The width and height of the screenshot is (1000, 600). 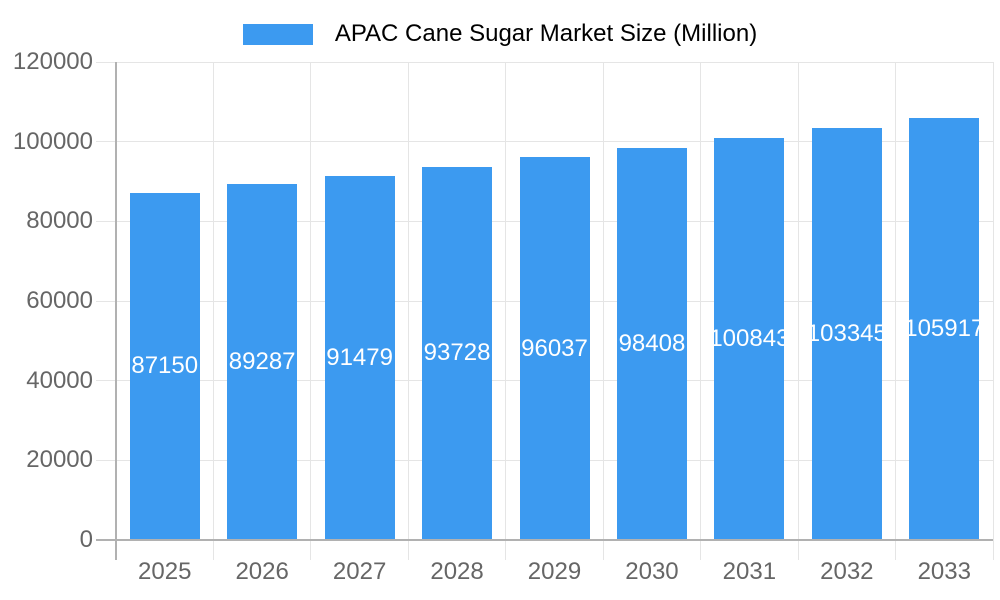 What do you see at coordinates (277, 34) in the screenshot?
I see `legend-swatch` at bounding box center [277, 34].